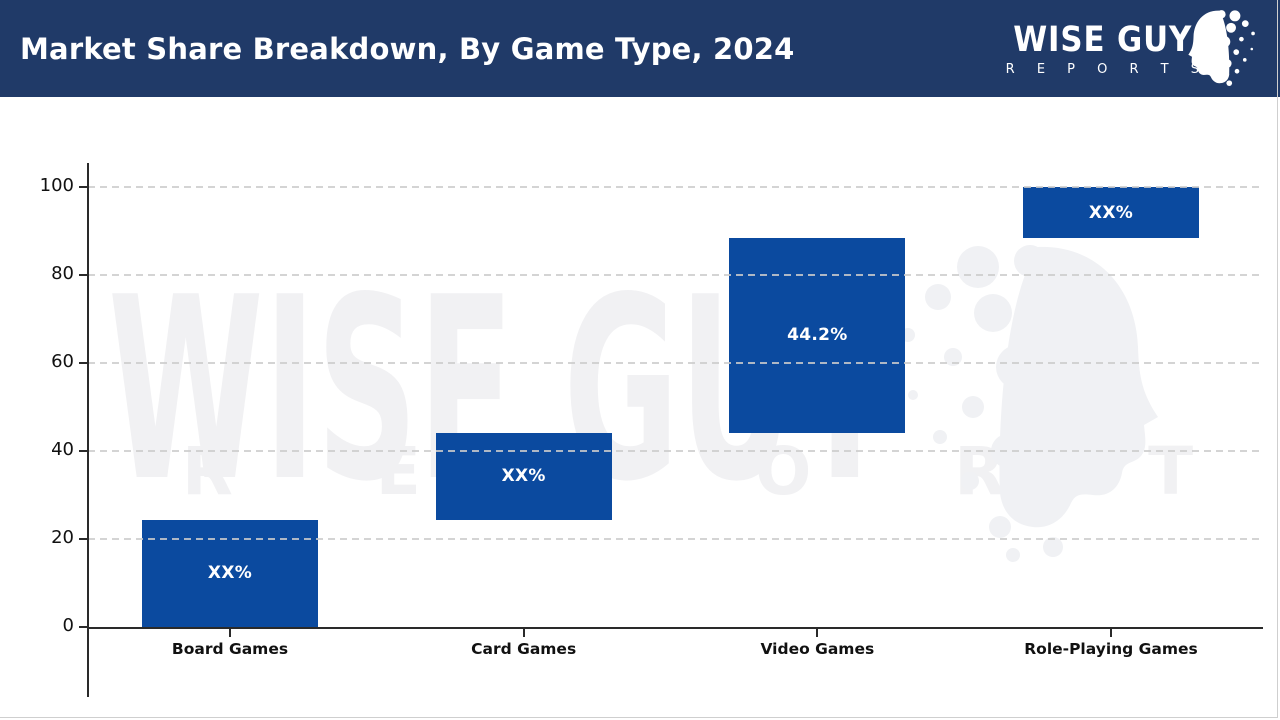 This screenshot has width=1280, height=720. I want to click on logo-text: WISE GUY R E P O R T S, so click(1102, 48).